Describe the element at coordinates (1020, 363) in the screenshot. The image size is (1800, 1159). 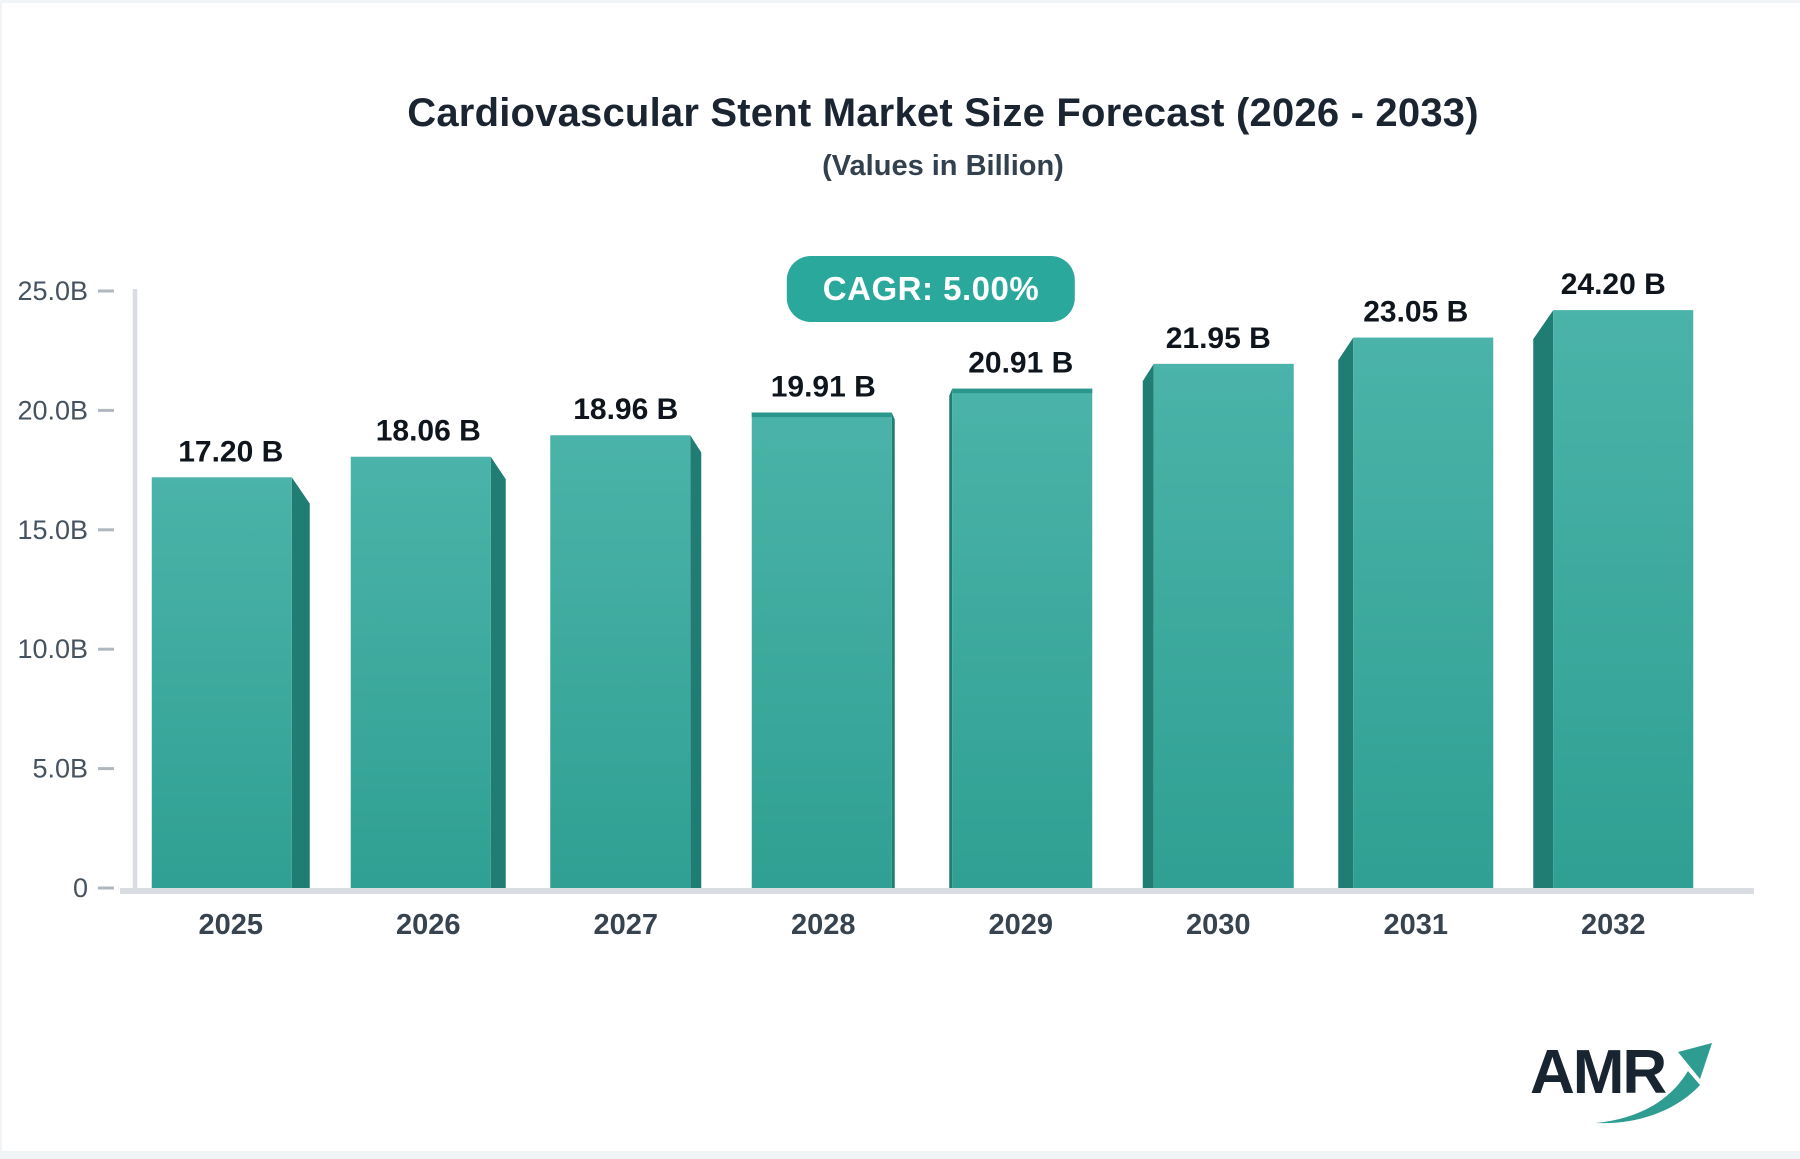
I see `bar-value-label: 20.91 B` at that location.